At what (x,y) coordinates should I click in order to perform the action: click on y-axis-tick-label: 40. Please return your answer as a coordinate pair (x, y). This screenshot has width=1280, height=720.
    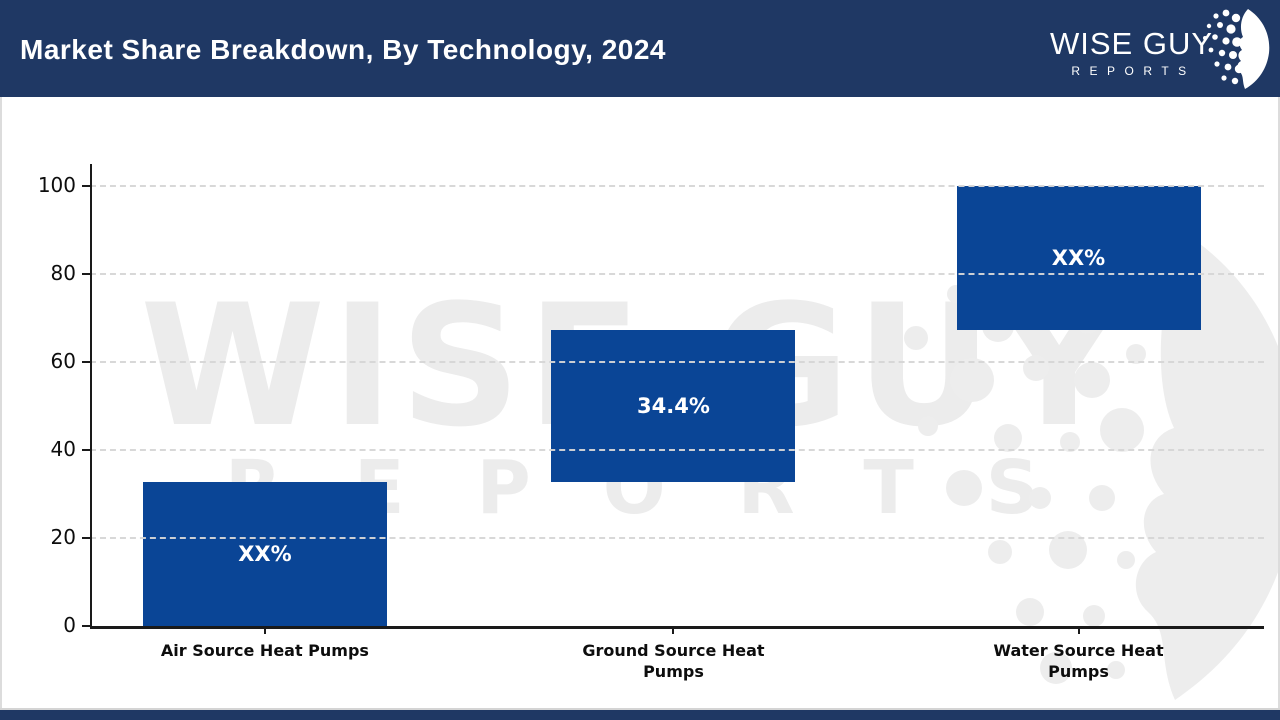
    Looking at the image, I should click on (63, 449).